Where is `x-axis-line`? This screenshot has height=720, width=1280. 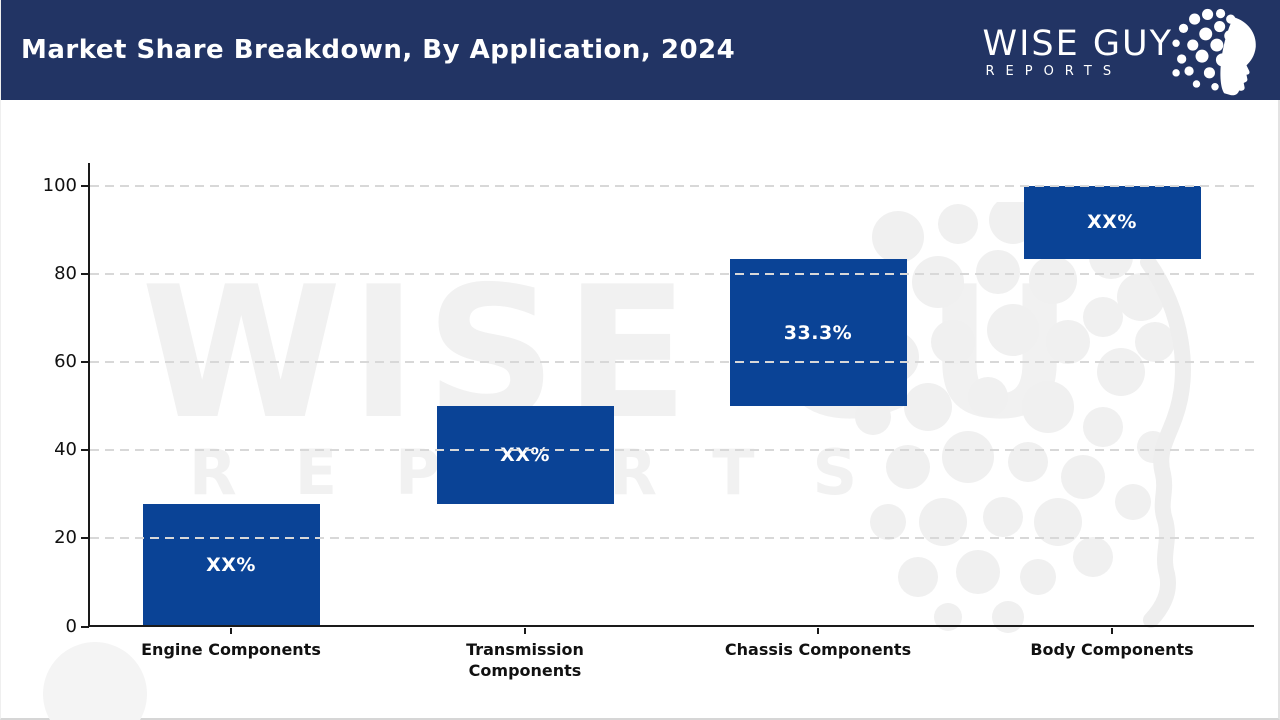 x-axis-line is located at coordinates (671, 626).